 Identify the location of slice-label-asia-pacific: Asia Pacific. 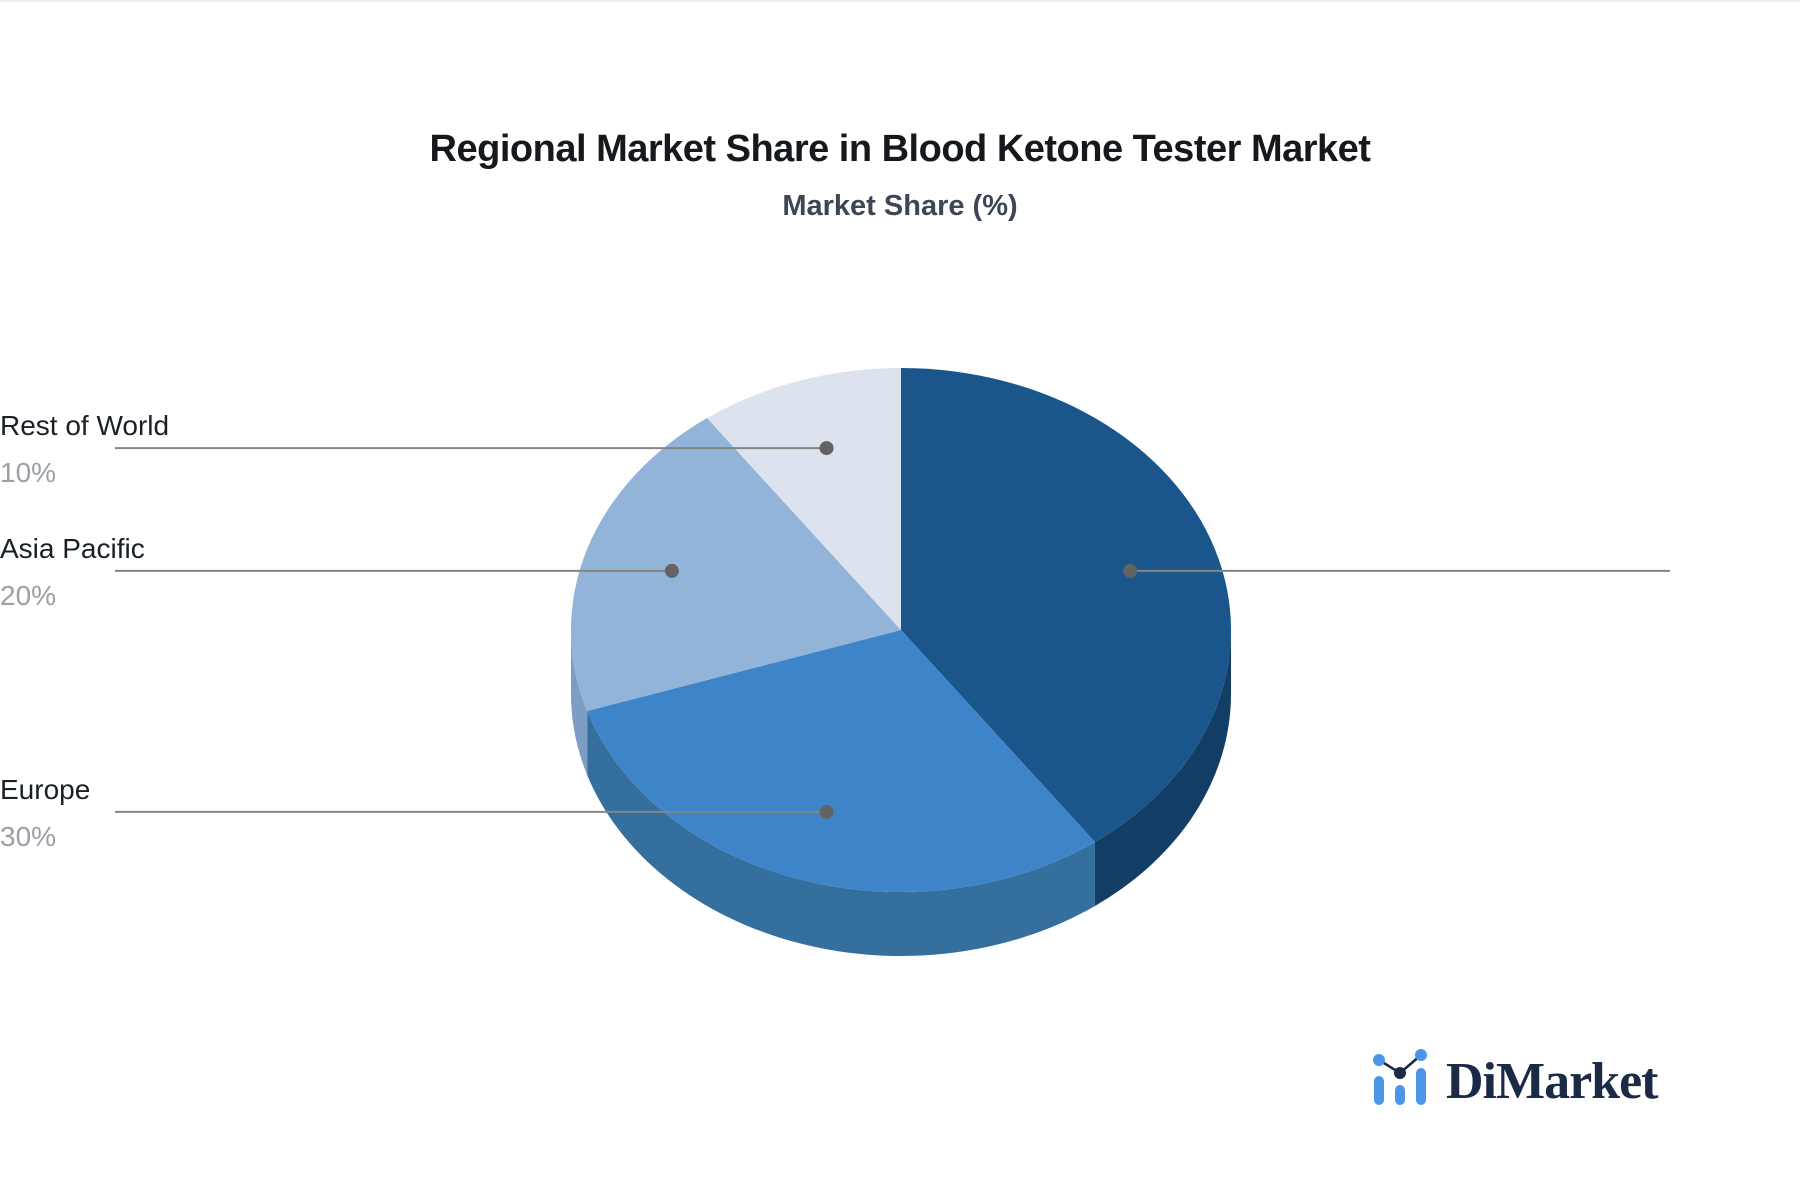
(72, 549).